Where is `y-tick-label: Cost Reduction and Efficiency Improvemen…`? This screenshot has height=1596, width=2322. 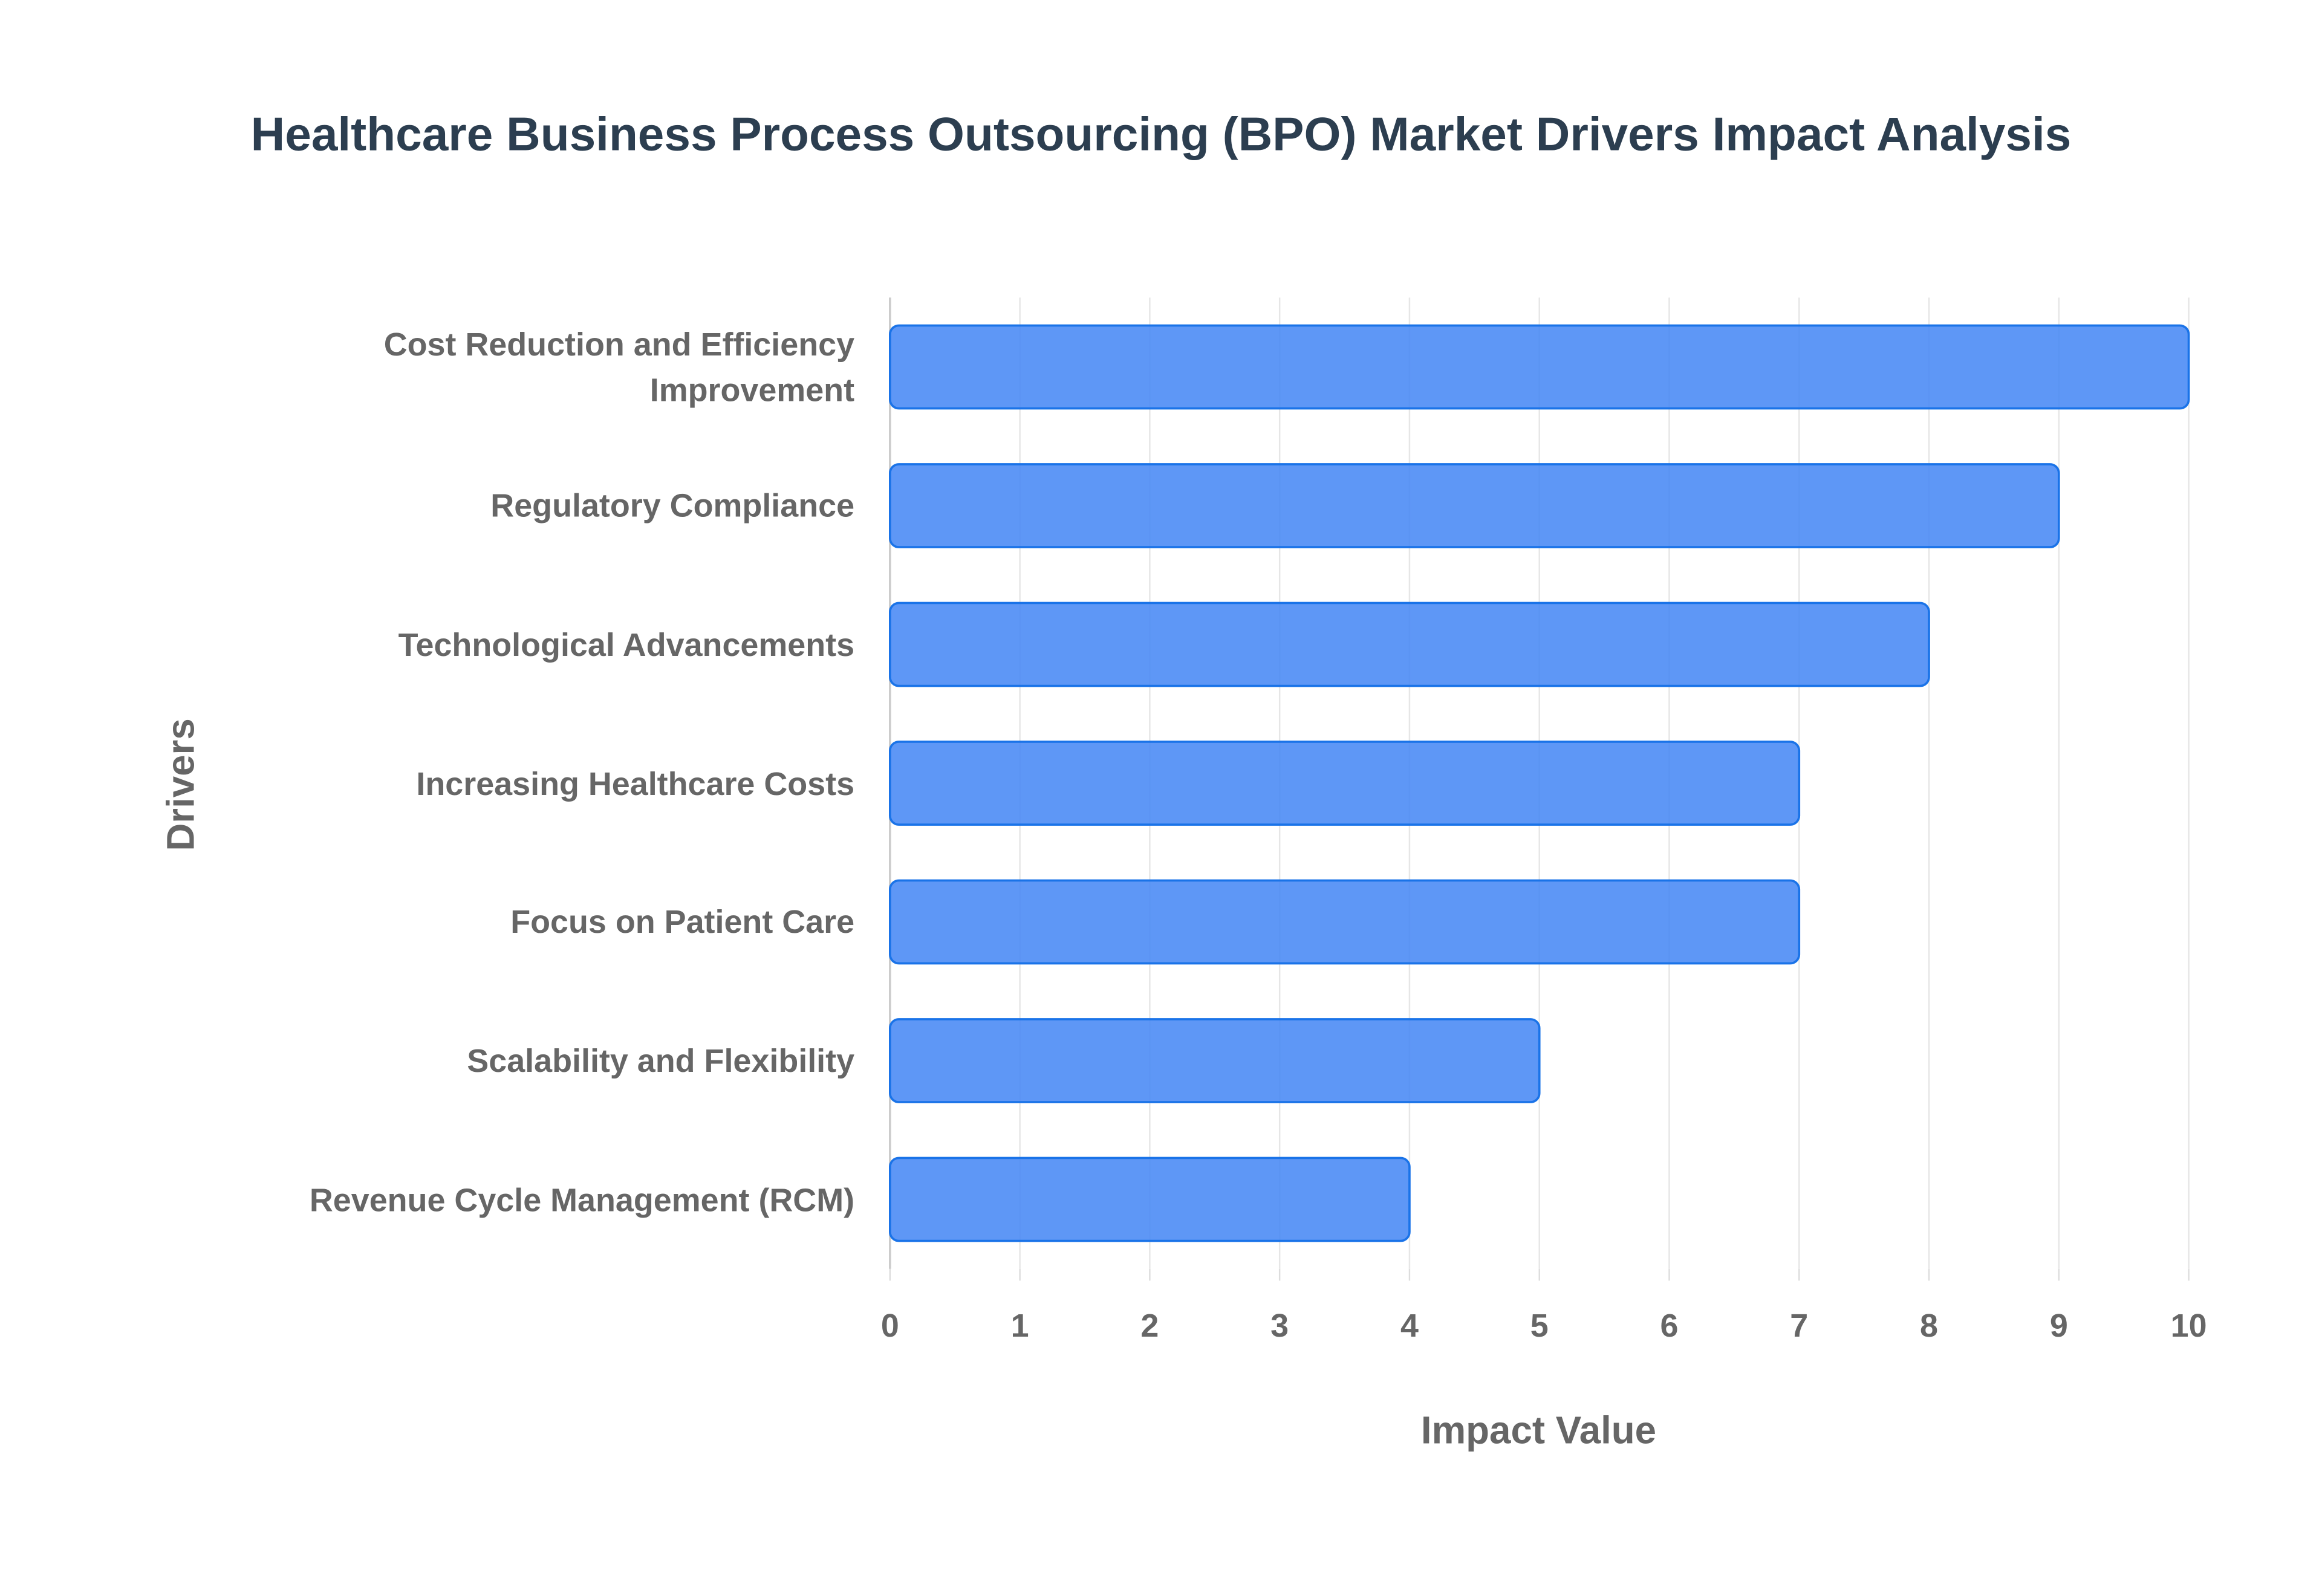 y-tick-label: Cost Reduction and Efficiency Improvemen… is located at coordinates (619, 367).